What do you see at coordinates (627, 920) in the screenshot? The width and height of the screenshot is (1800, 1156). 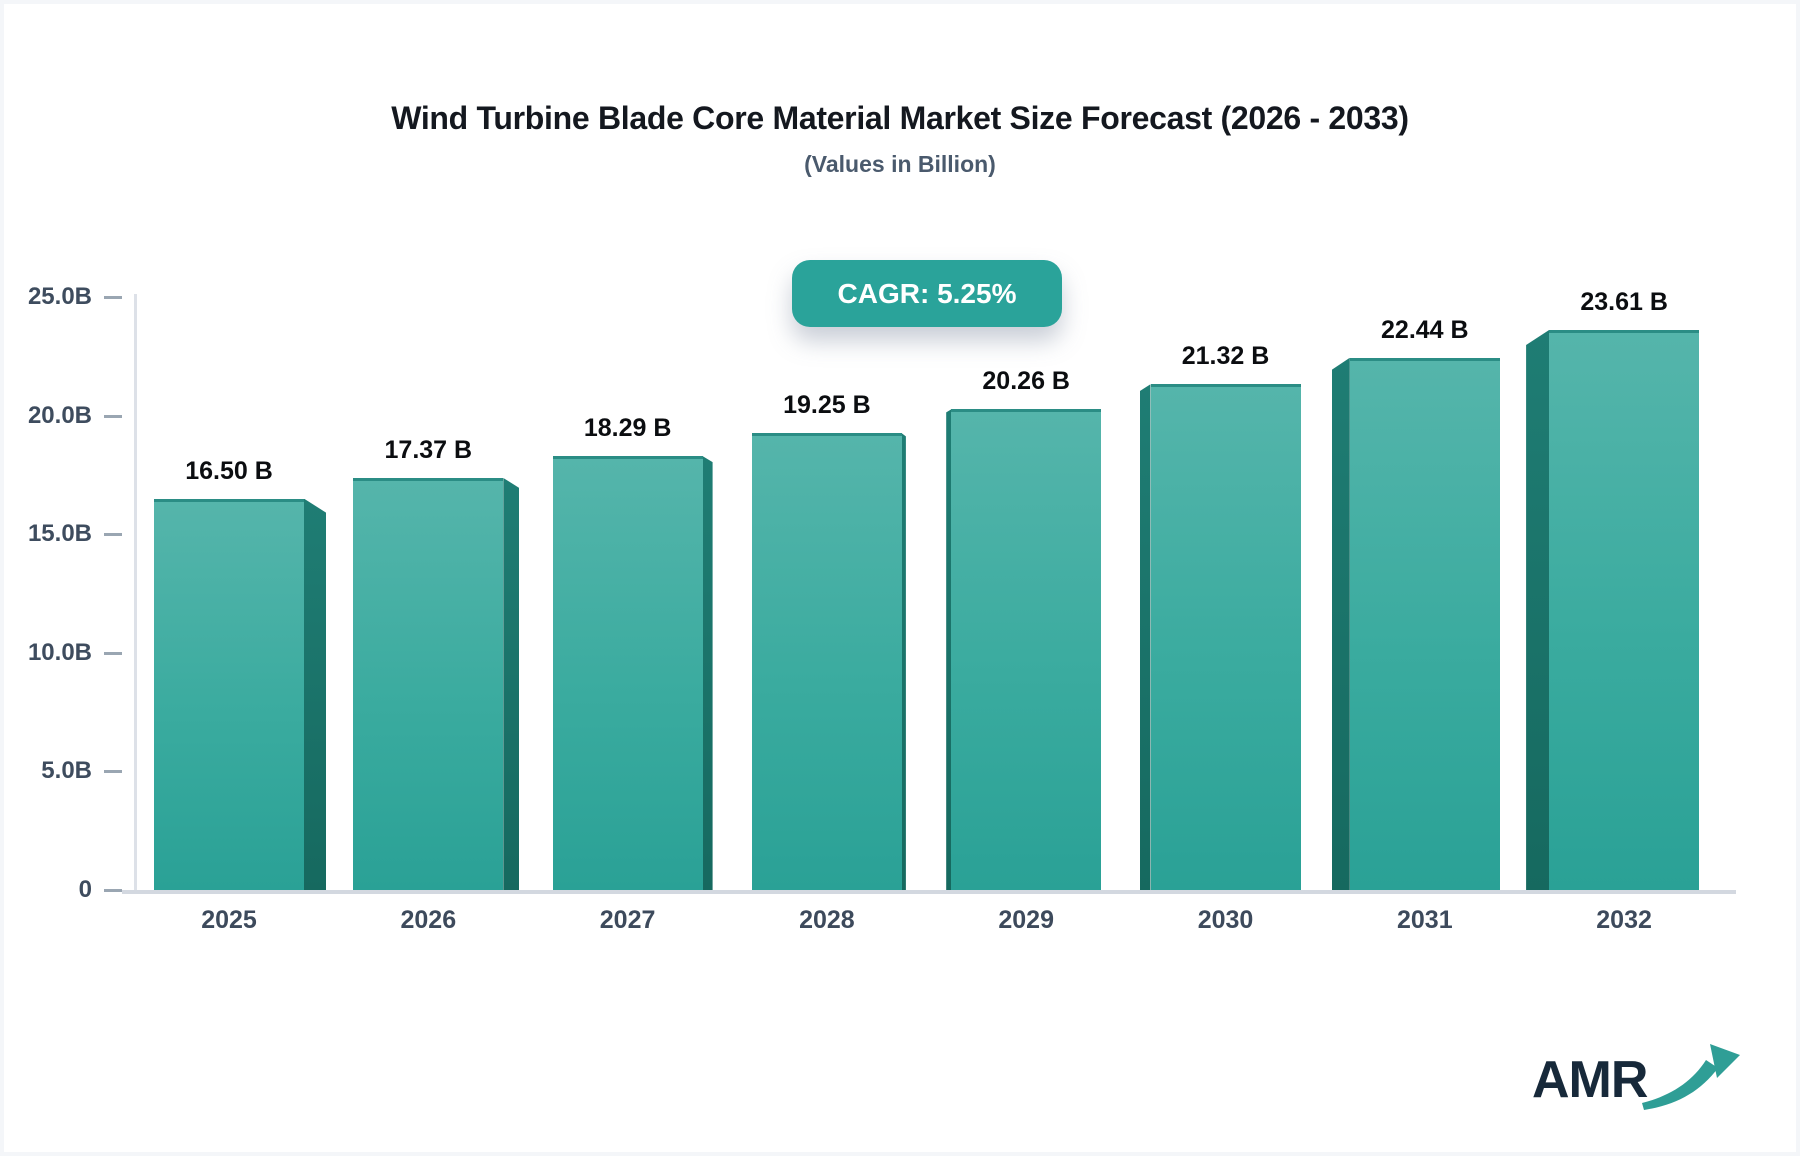 I see `x-axis-label: 2027` at bounding box center [627, 920].